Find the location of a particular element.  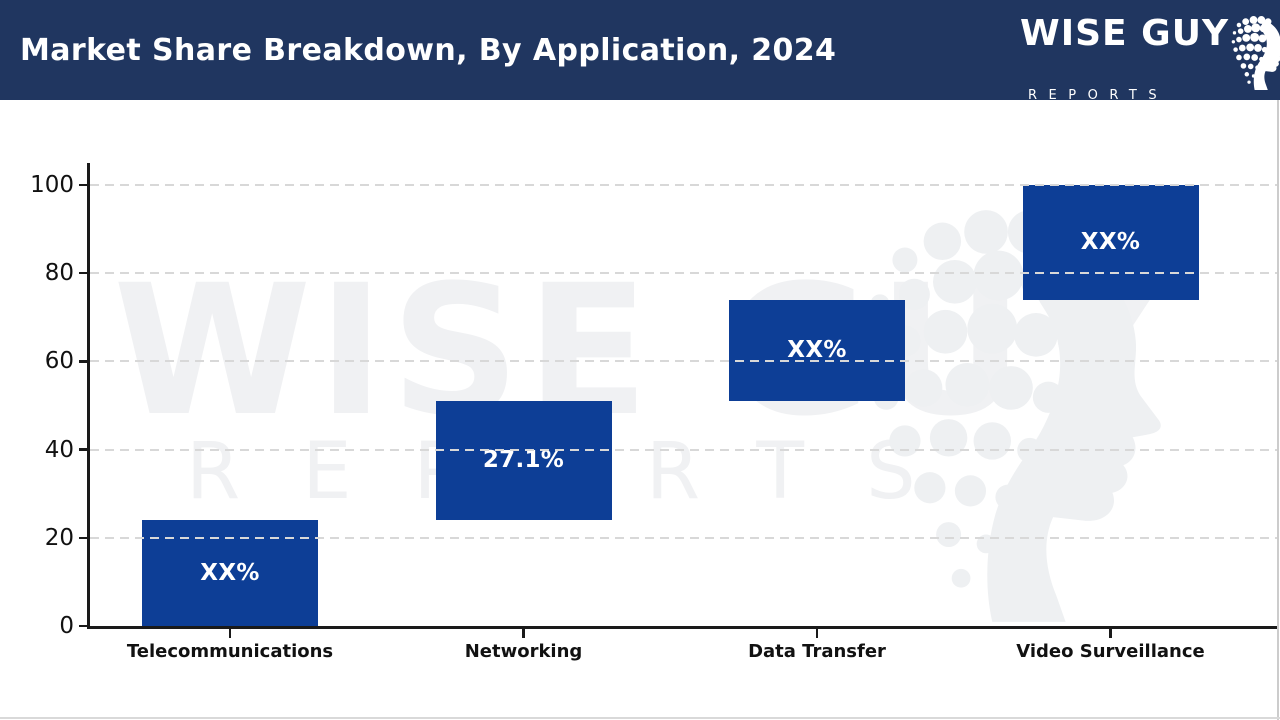

bar-segment: 27.1% is located at coordinates (523, 460).